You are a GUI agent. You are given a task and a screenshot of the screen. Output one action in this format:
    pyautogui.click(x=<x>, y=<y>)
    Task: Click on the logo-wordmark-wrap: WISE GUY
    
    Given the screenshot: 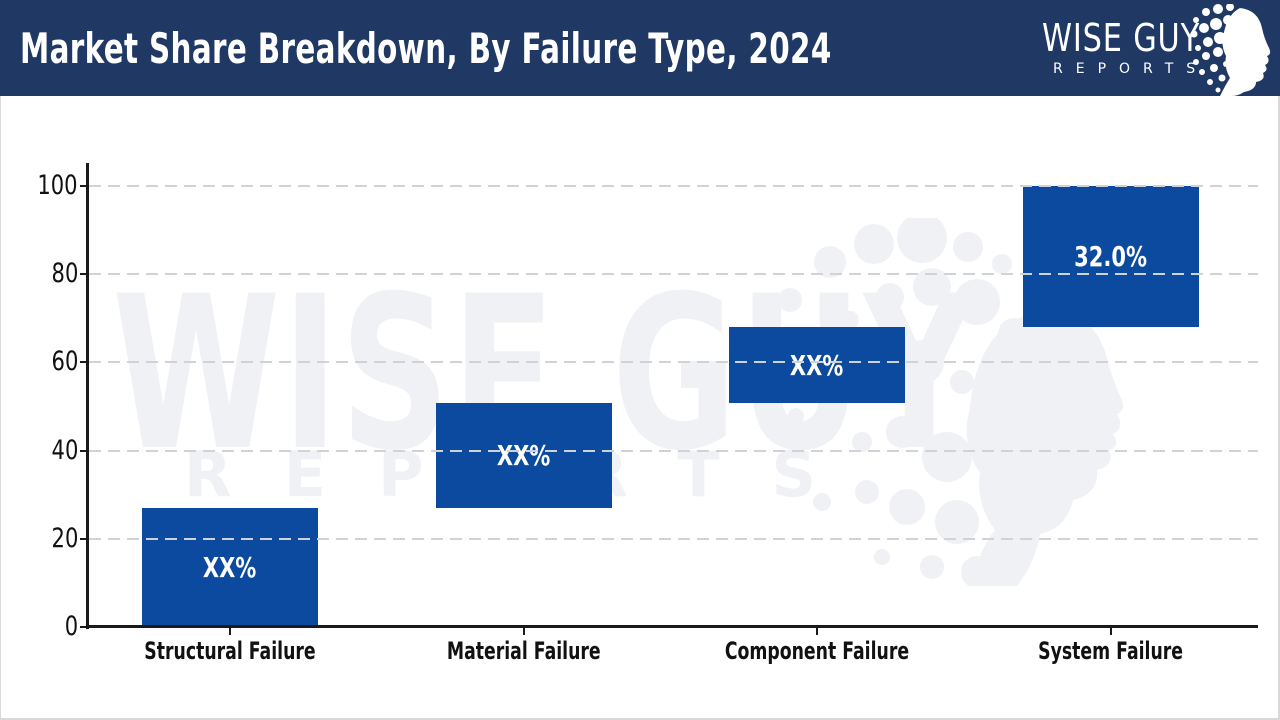 What is the action you would take?
    pyautogui.click(x=1140, y=42)
    